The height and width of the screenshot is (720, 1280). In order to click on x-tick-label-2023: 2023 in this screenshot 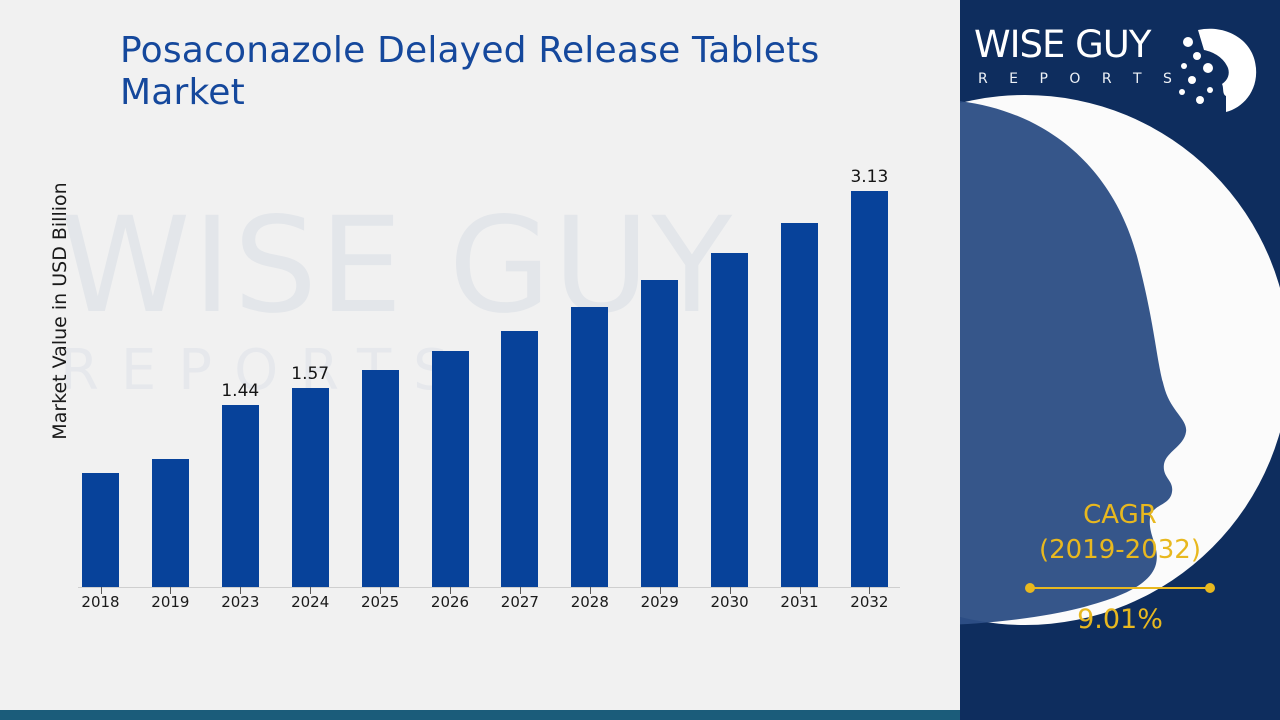, I will do `click(240, 602)`.